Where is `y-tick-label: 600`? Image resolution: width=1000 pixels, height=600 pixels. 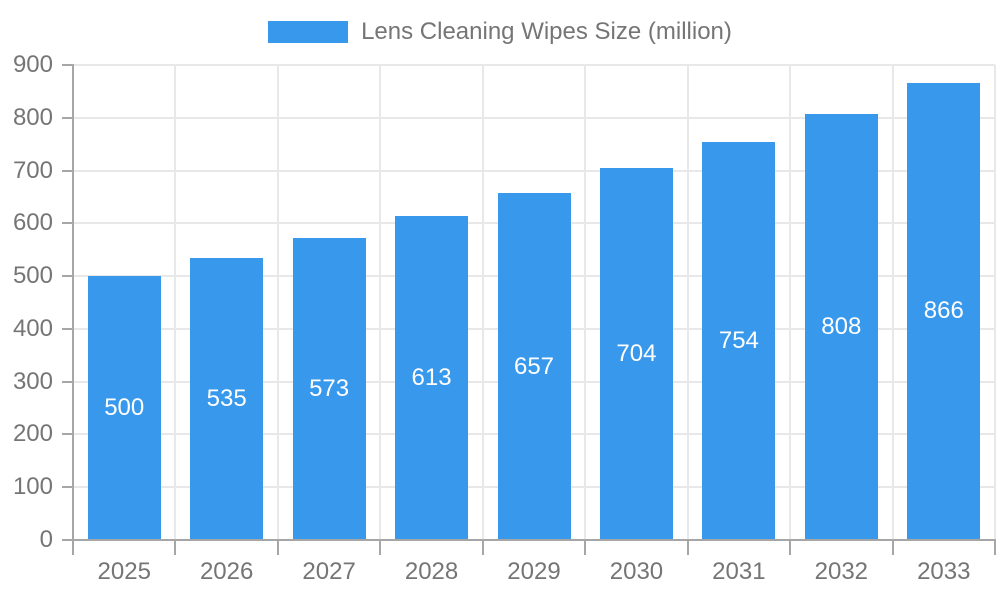 y-tick-label: 600 is located at coordinates (32, 223).